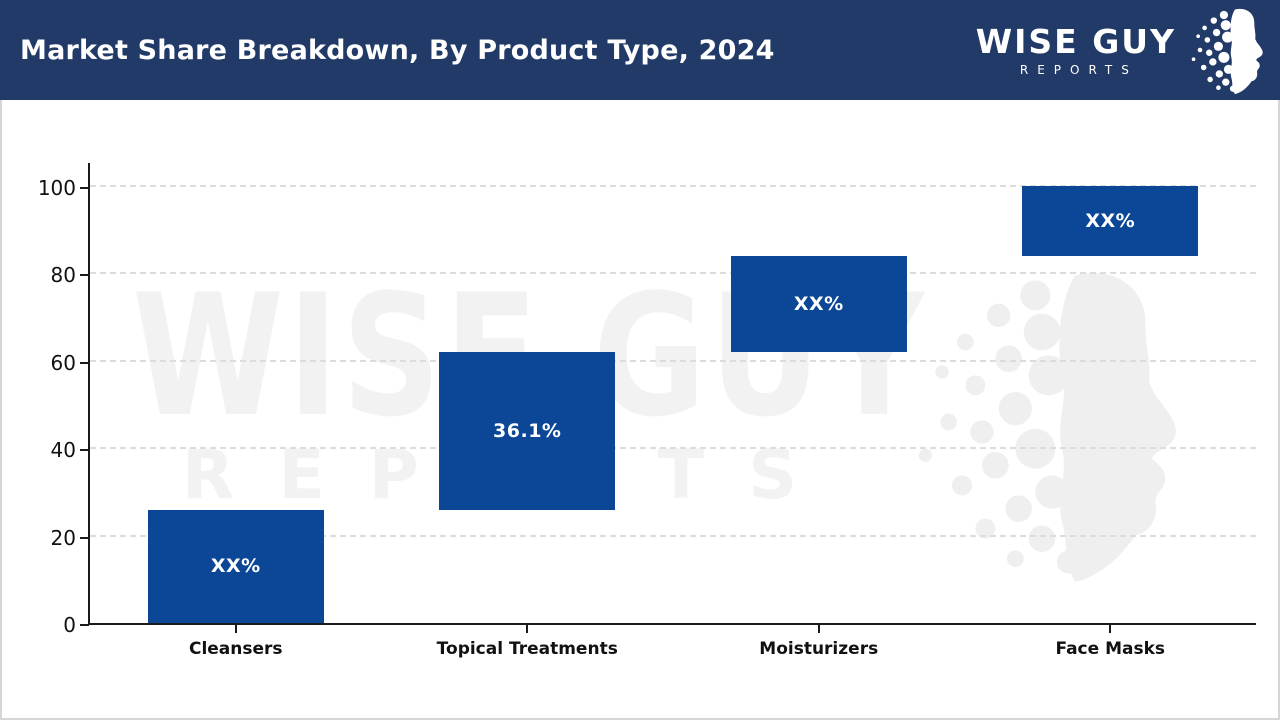  What do you see at coordinates (1047, 427) in the screenshot?
I see `watermark-dotted-head-icon` at bounding box center [1047, 427].